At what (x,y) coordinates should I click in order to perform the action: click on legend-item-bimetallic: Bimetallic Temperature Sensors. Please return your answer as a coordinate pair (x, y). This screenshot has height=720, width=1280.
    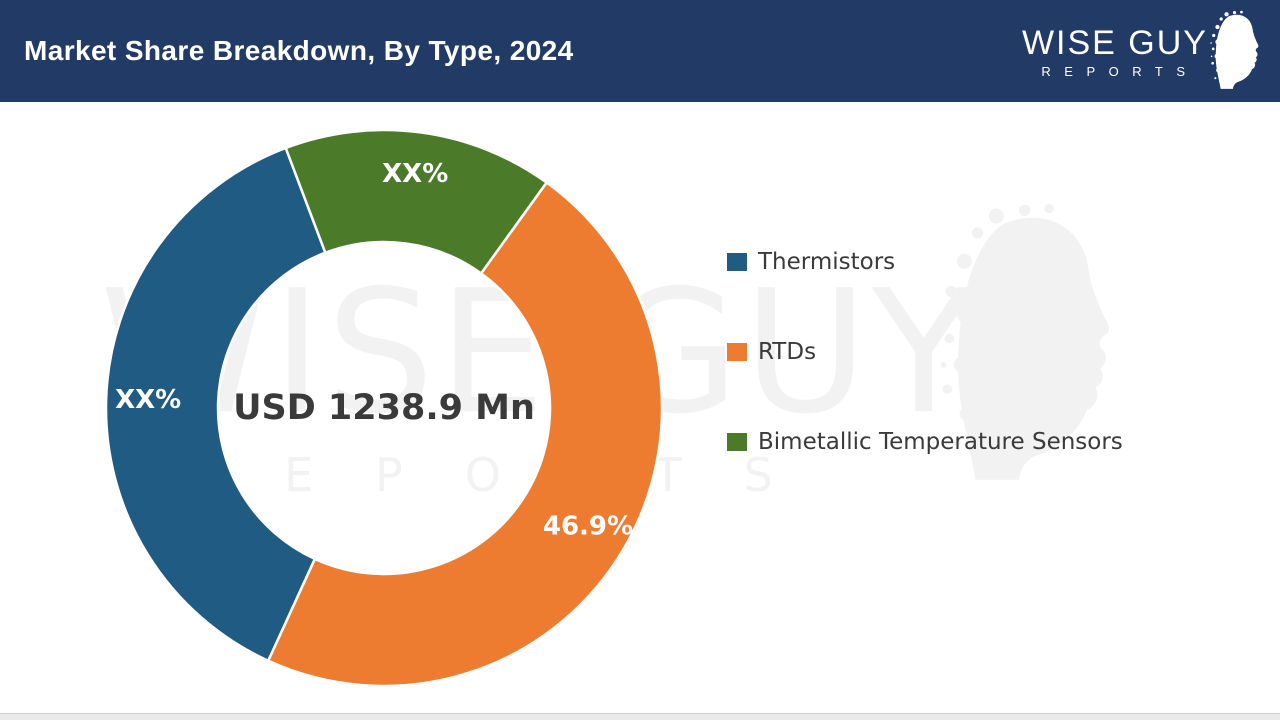
    Looking at the image, I should click on (925, 442).